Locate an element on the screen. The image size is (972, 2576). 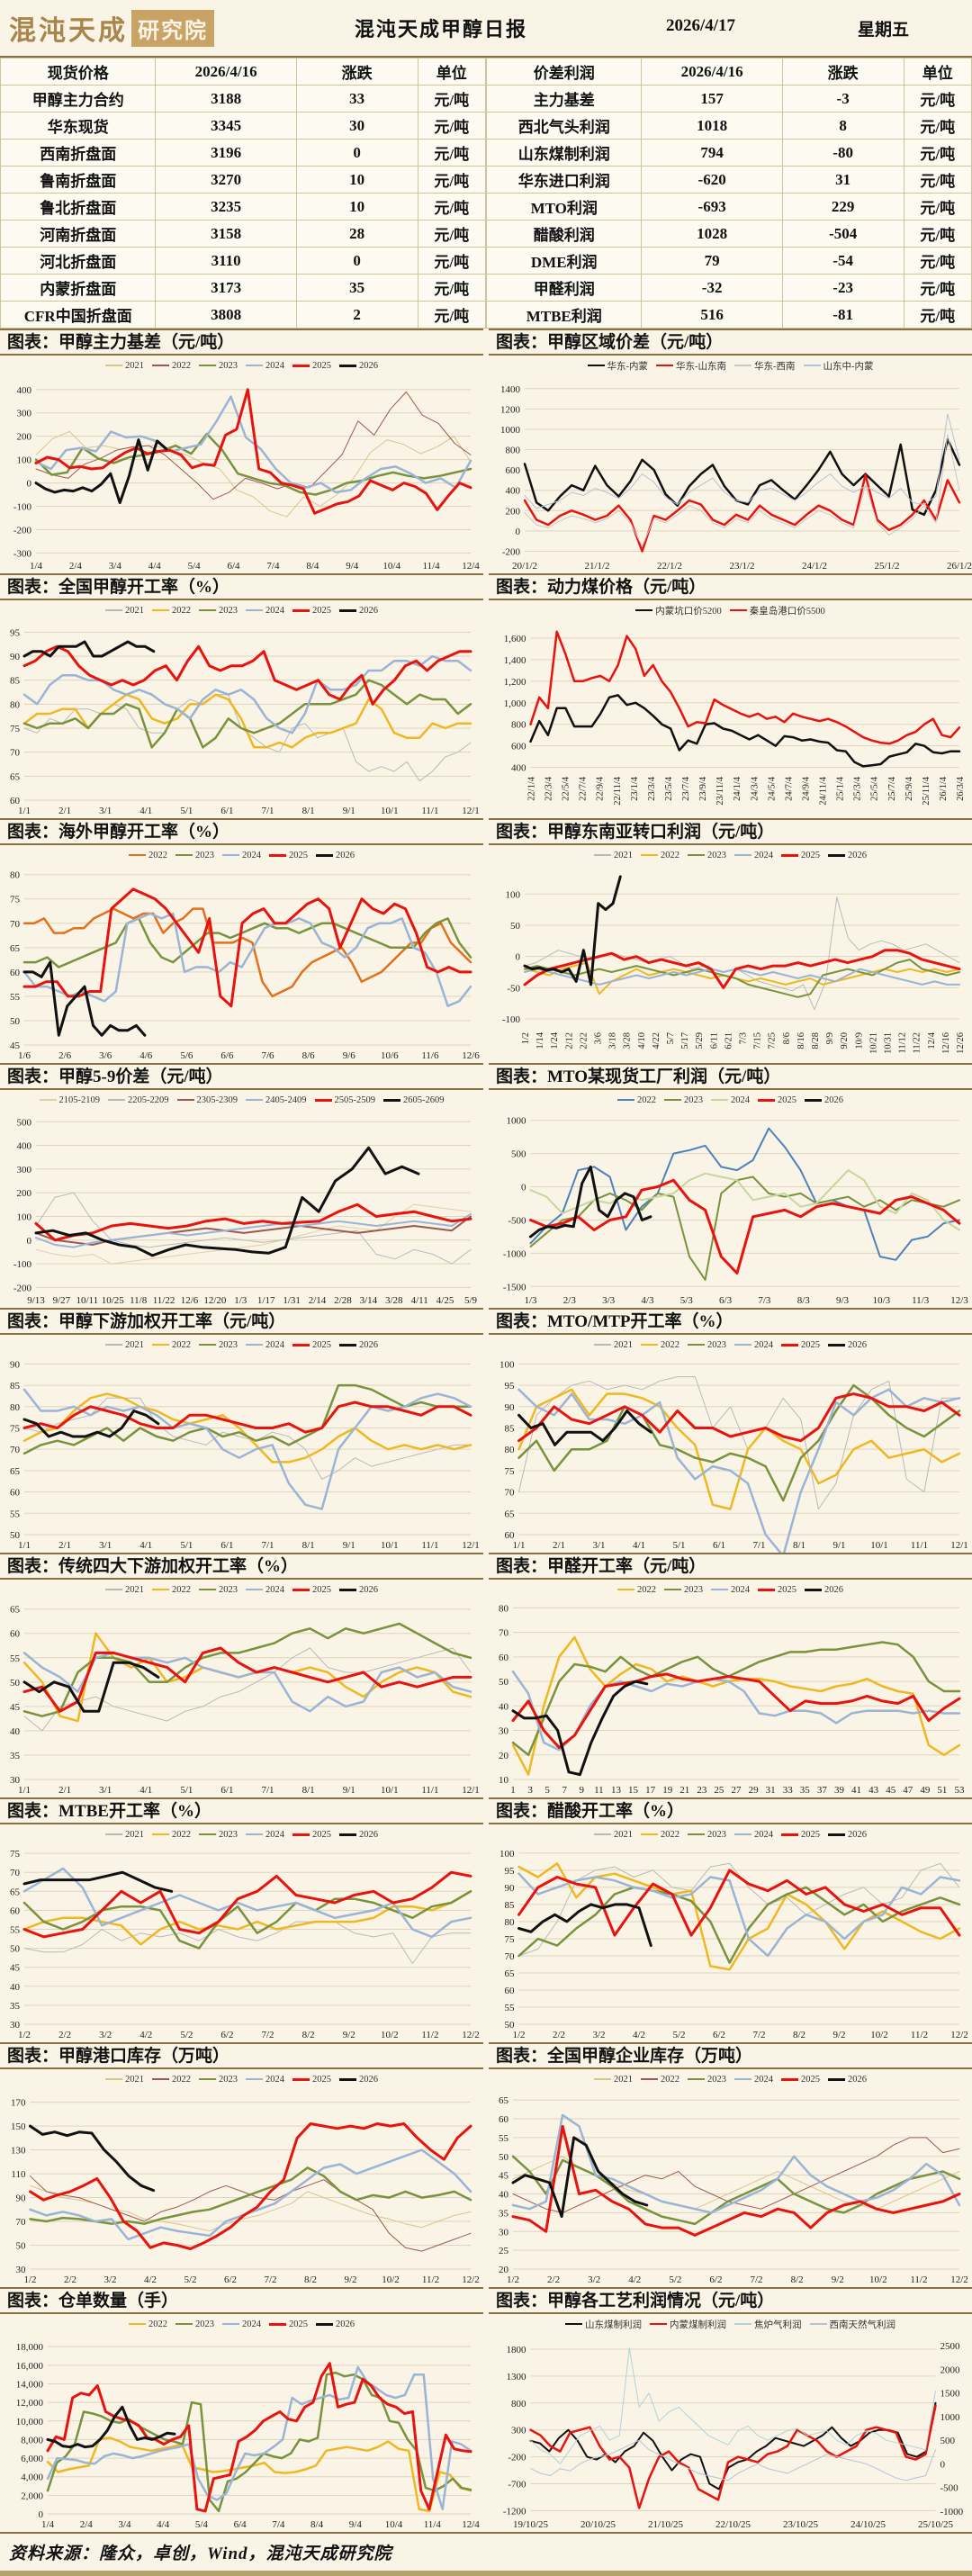
x-tick-label: 4/22 is located at coordinates (657, 1040).